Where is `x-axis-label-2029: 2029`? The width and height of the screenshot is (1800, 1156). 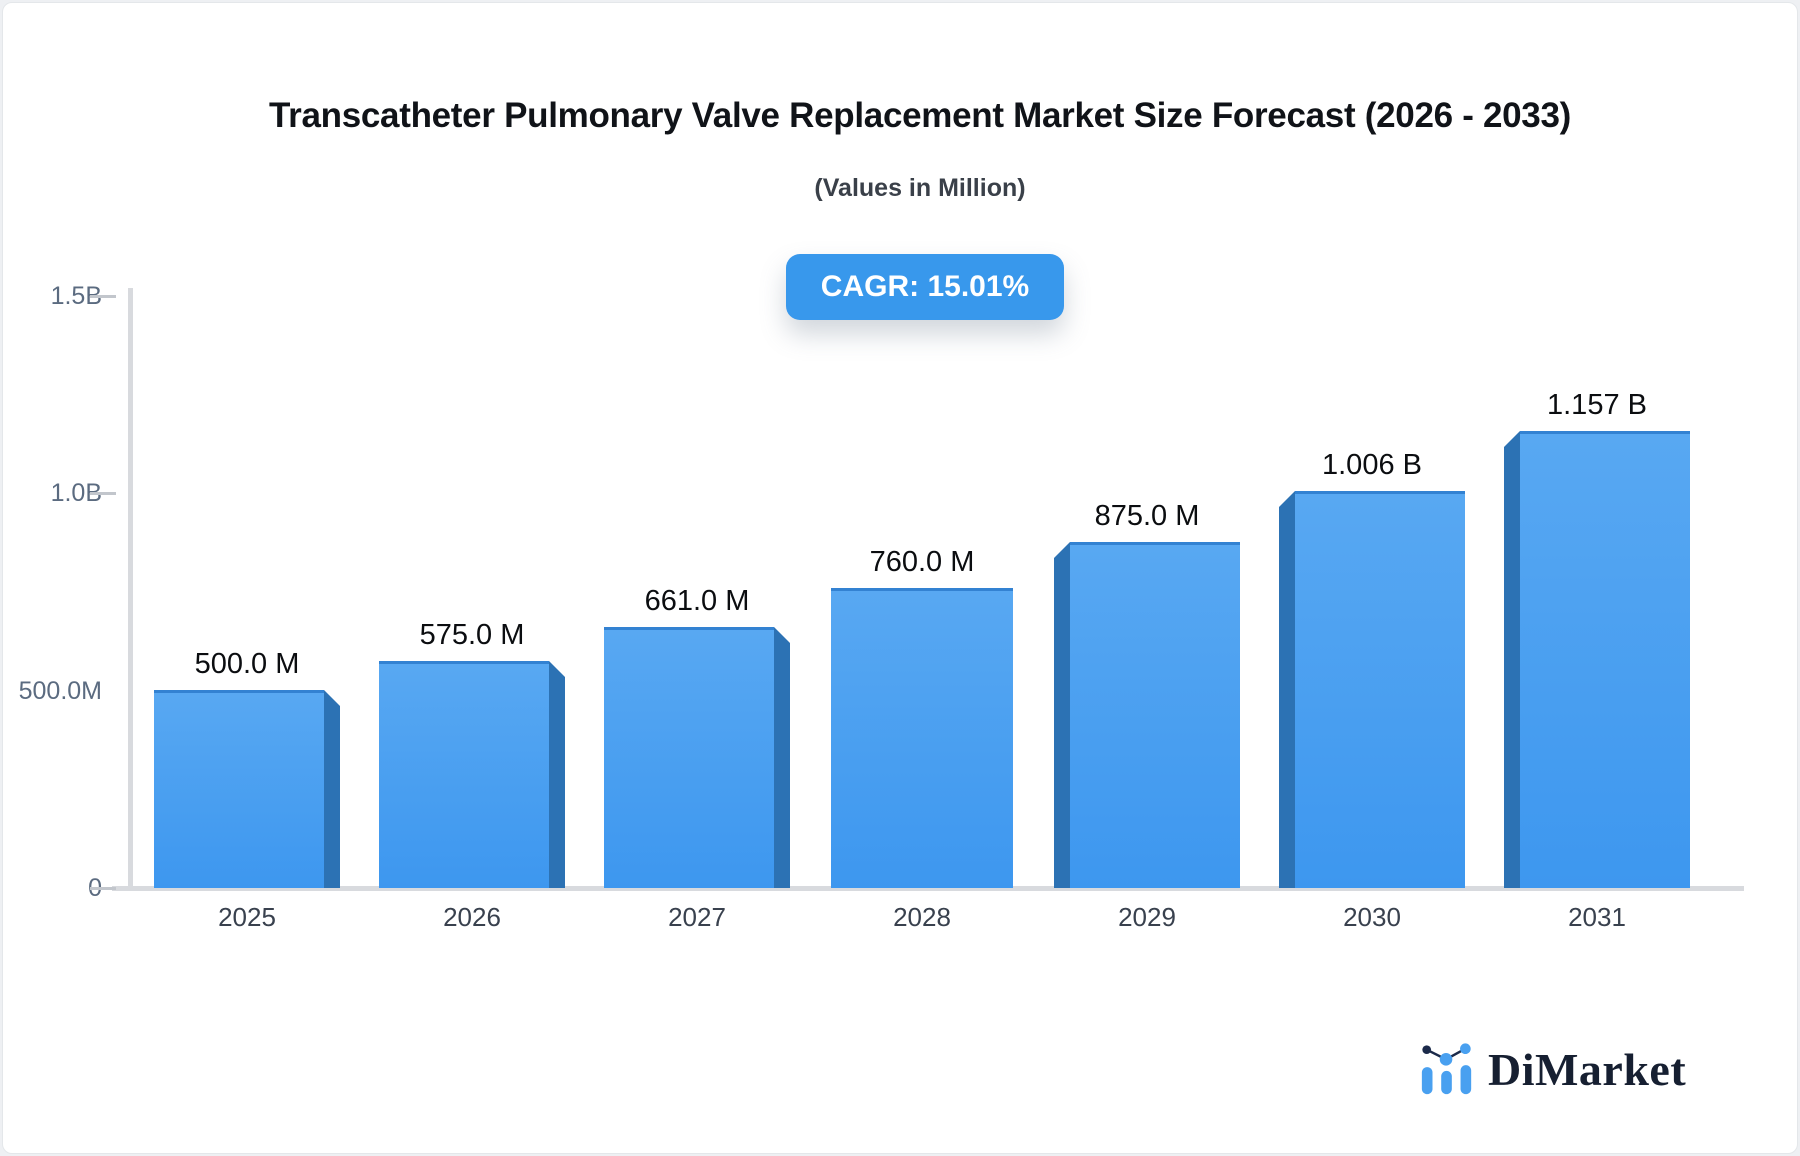 x-axis-label-2029: 2029 is located at coordinates (1147, 917).